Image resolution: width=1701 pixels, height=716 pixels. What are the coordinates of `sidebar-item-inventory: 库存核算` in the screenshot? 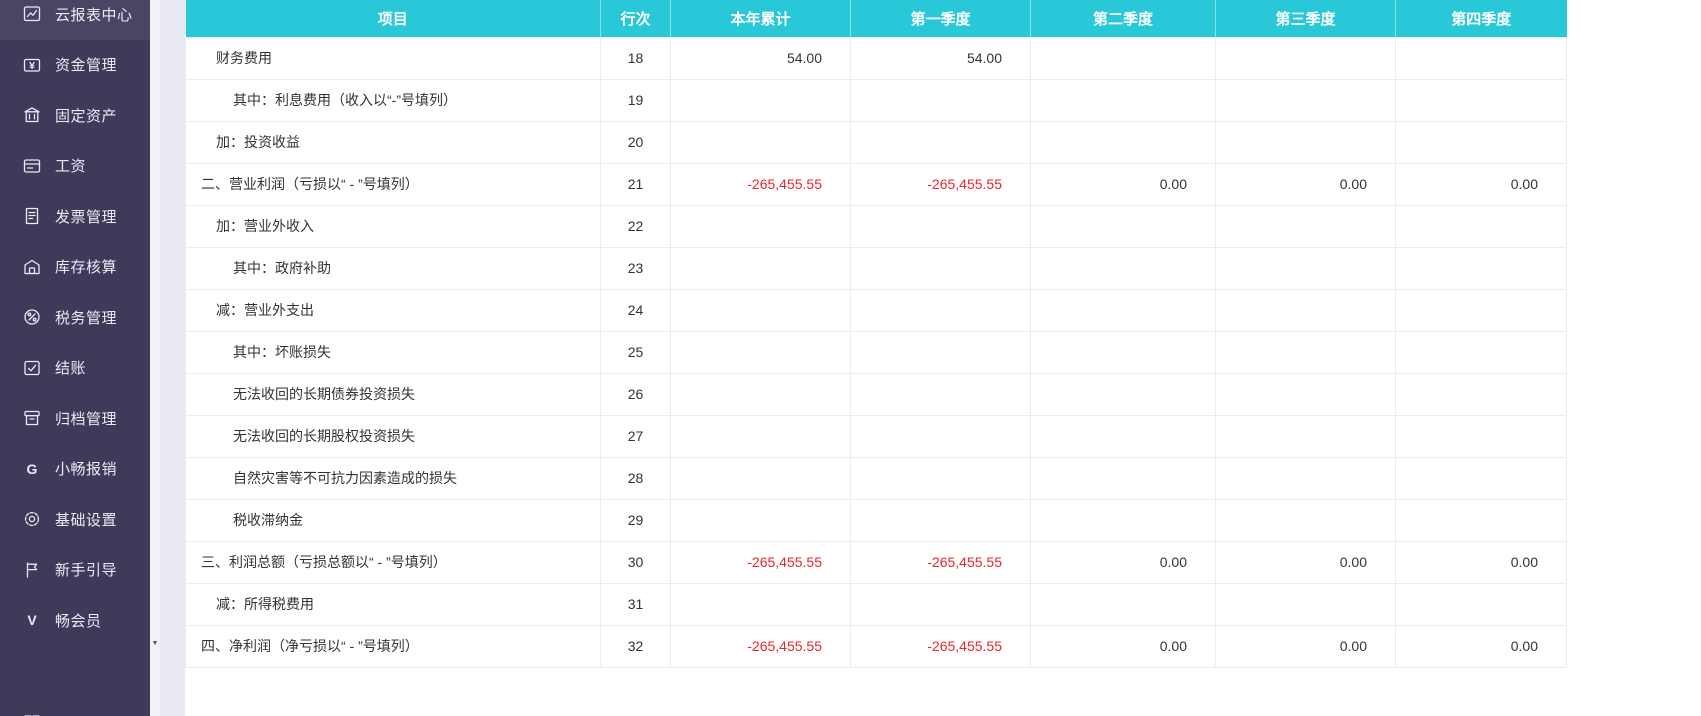 It's located at (80, 267).